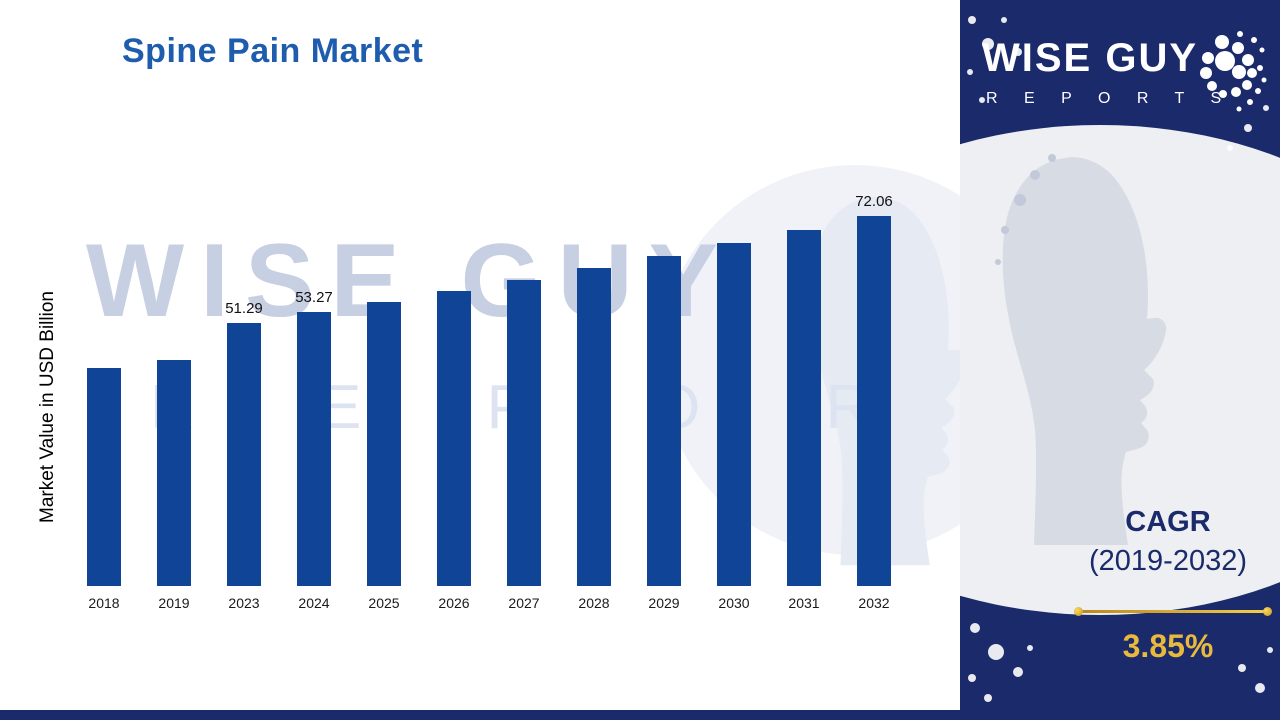 This screenshot has width=1280, height=720. I want to click on x-axis-tick-label: 2018, so click(104, 603).